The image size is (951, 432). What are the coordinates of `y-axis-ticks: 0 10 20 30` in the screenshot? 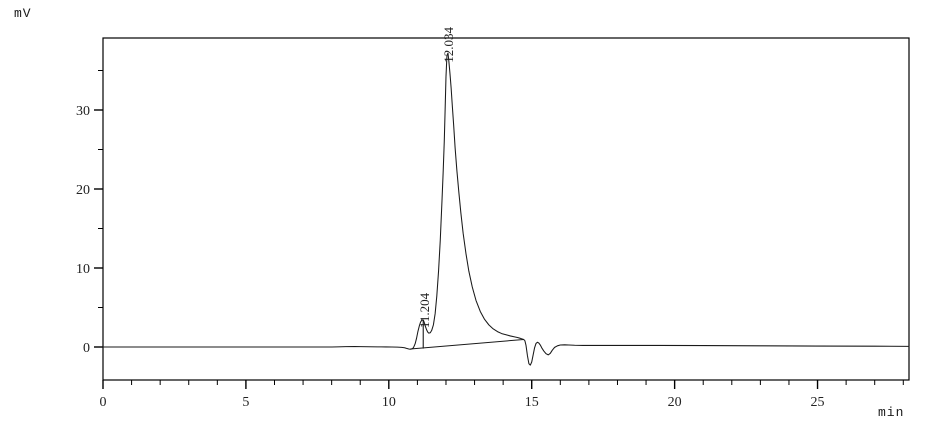 It's located at (89, 213).